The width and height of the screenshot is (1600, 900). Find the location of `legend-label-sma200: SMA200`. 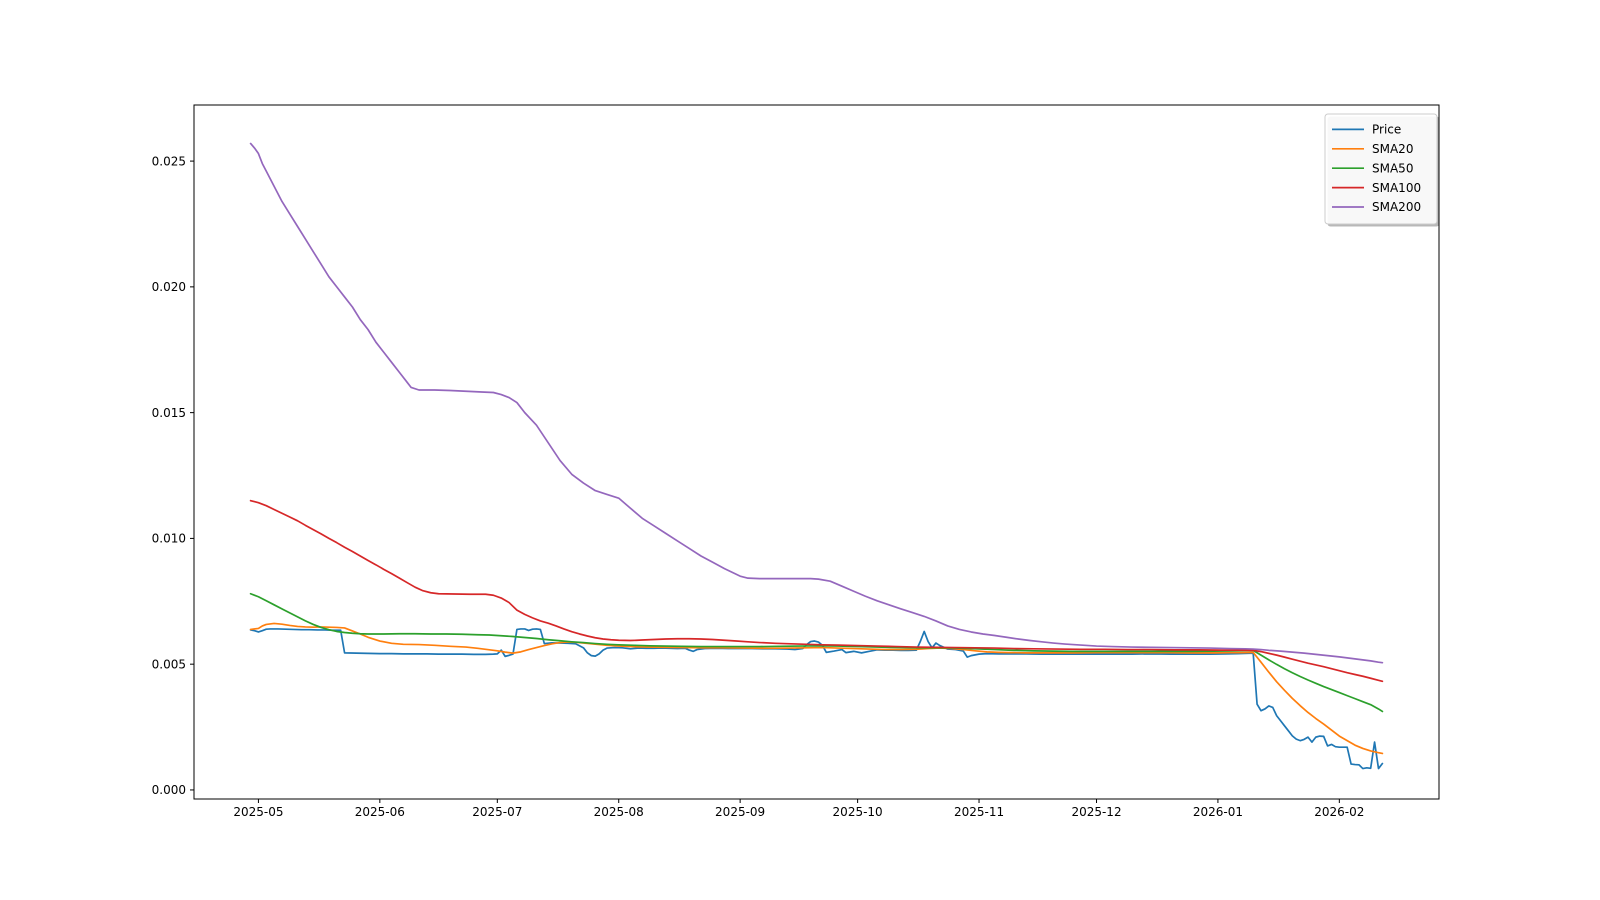

legend-label-sma200: SMA200 is located at coordinates (1396, 207).